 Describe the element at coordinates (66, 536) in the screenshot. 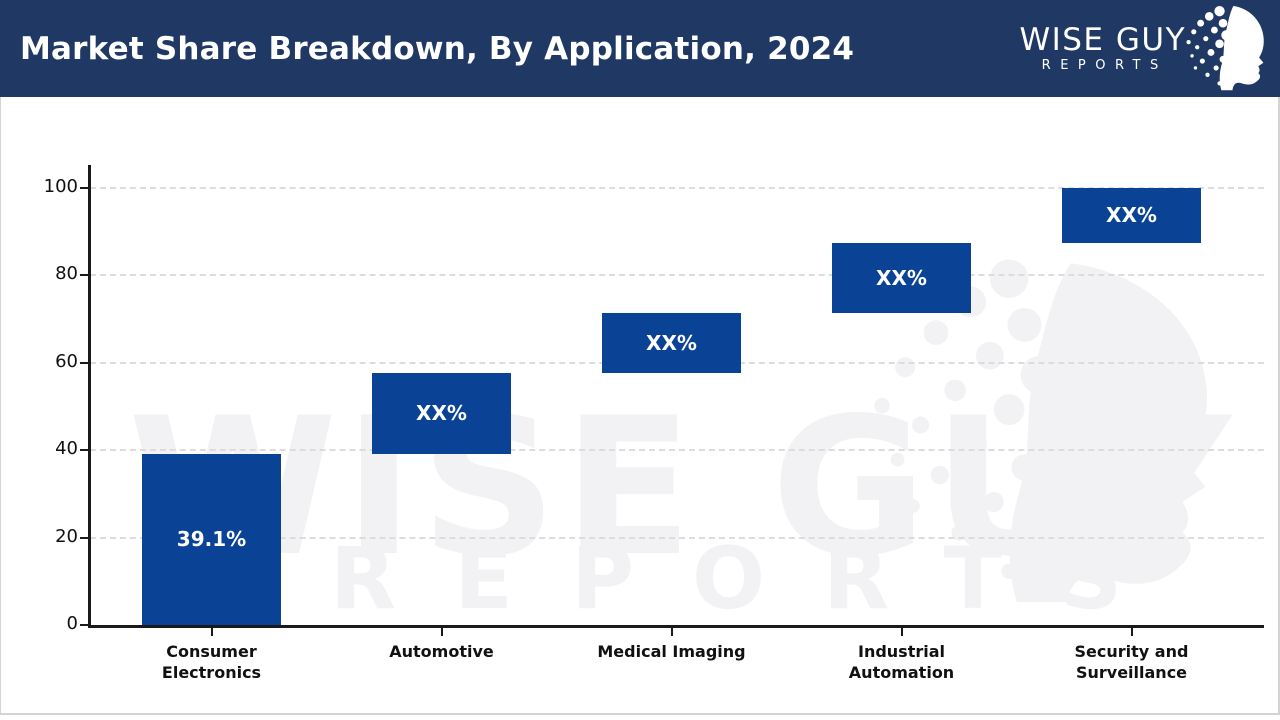

I see `y-tick-label-20: 20` at that location.